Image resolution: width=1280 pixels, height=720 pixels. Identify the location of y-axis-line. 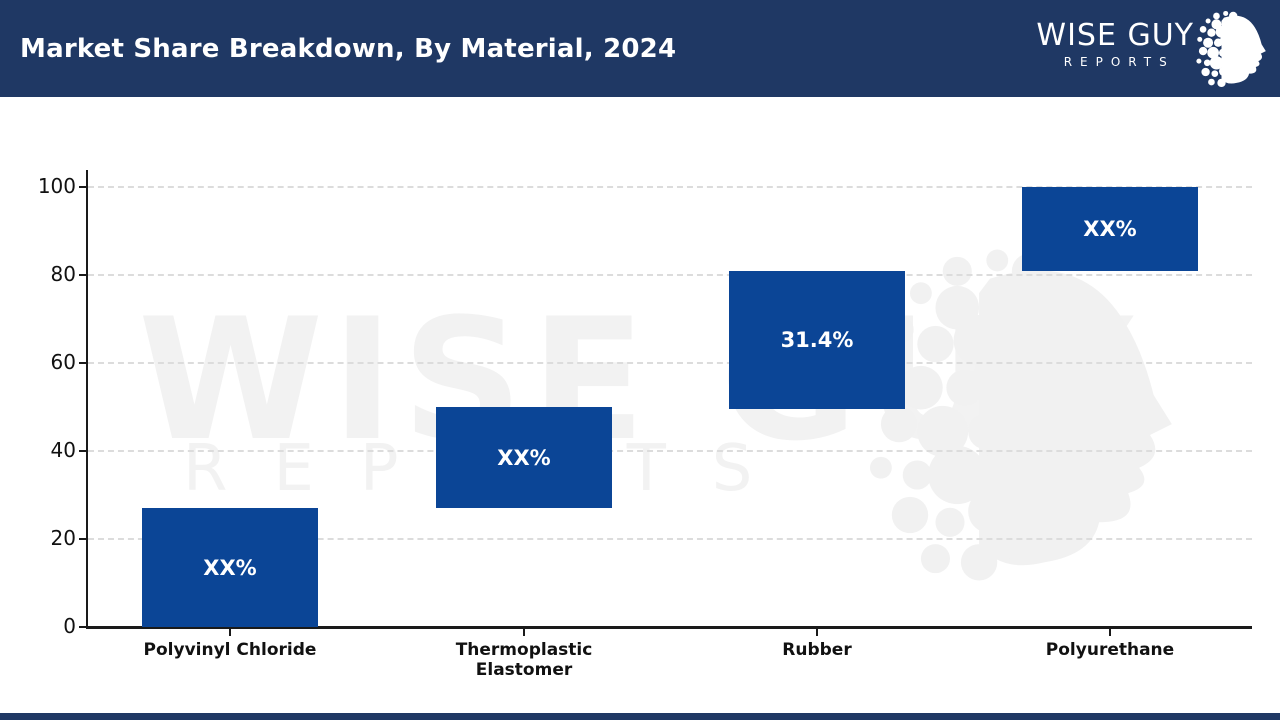
(87, 399).